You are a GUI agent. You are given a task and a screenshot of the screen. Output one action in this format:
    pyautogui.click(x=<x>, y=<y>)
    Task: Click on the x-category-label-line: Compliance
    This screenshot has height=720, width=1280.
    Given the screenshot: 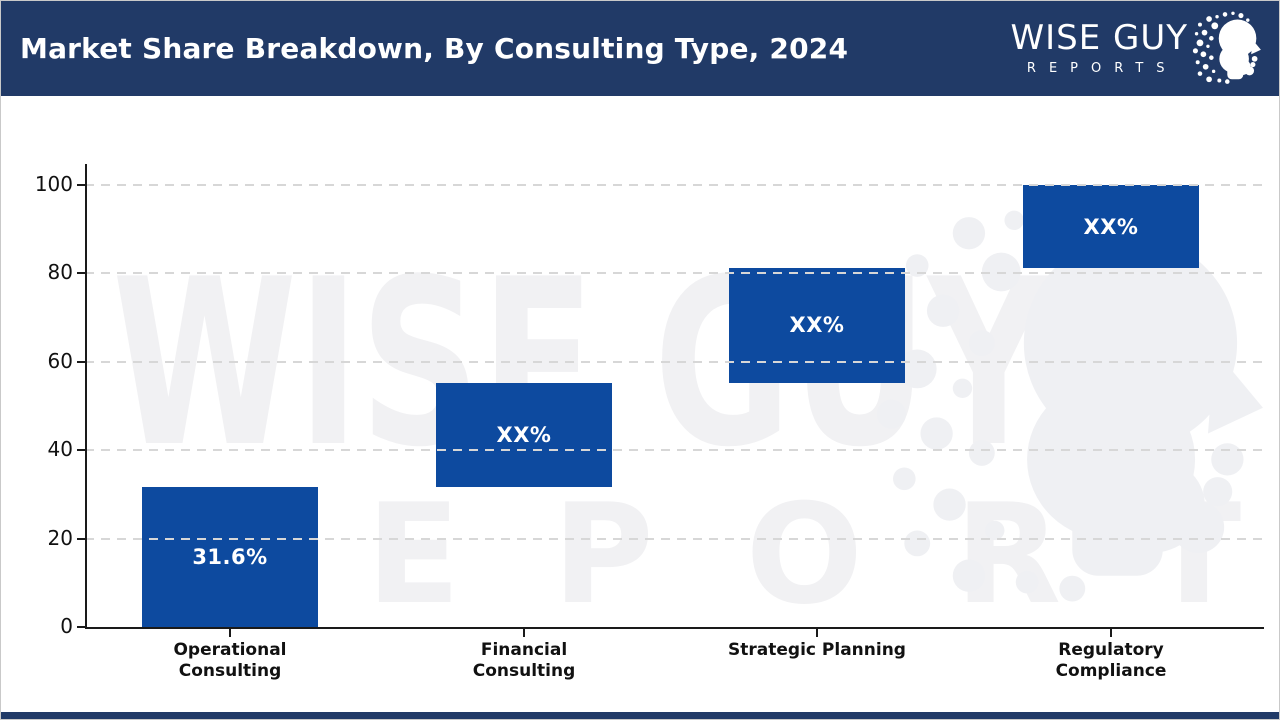 What is the action you would take?
    pyautogui.click(x=1111, y=671)
    